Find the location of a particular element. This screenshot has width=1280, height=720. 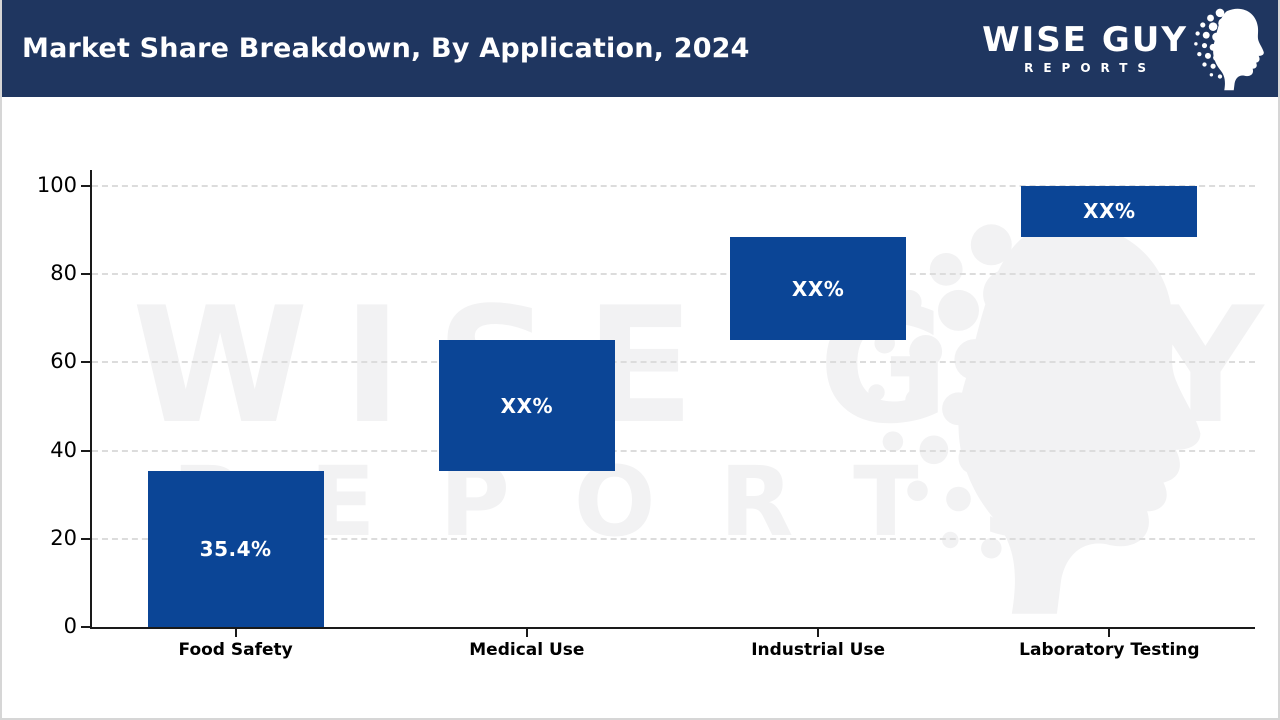

brand-subtitle: REPORTS is located at coordinates (1090, 68).